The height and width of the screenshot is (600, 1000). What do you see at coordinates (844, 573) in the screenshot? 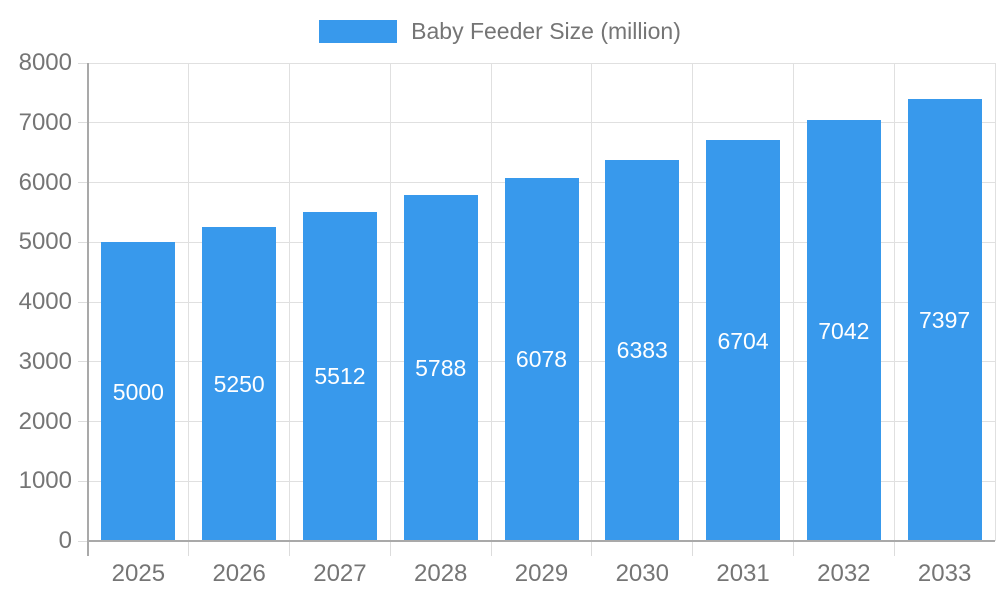
I see `x-axis-label: 2032` at bounding box center [844, 573].